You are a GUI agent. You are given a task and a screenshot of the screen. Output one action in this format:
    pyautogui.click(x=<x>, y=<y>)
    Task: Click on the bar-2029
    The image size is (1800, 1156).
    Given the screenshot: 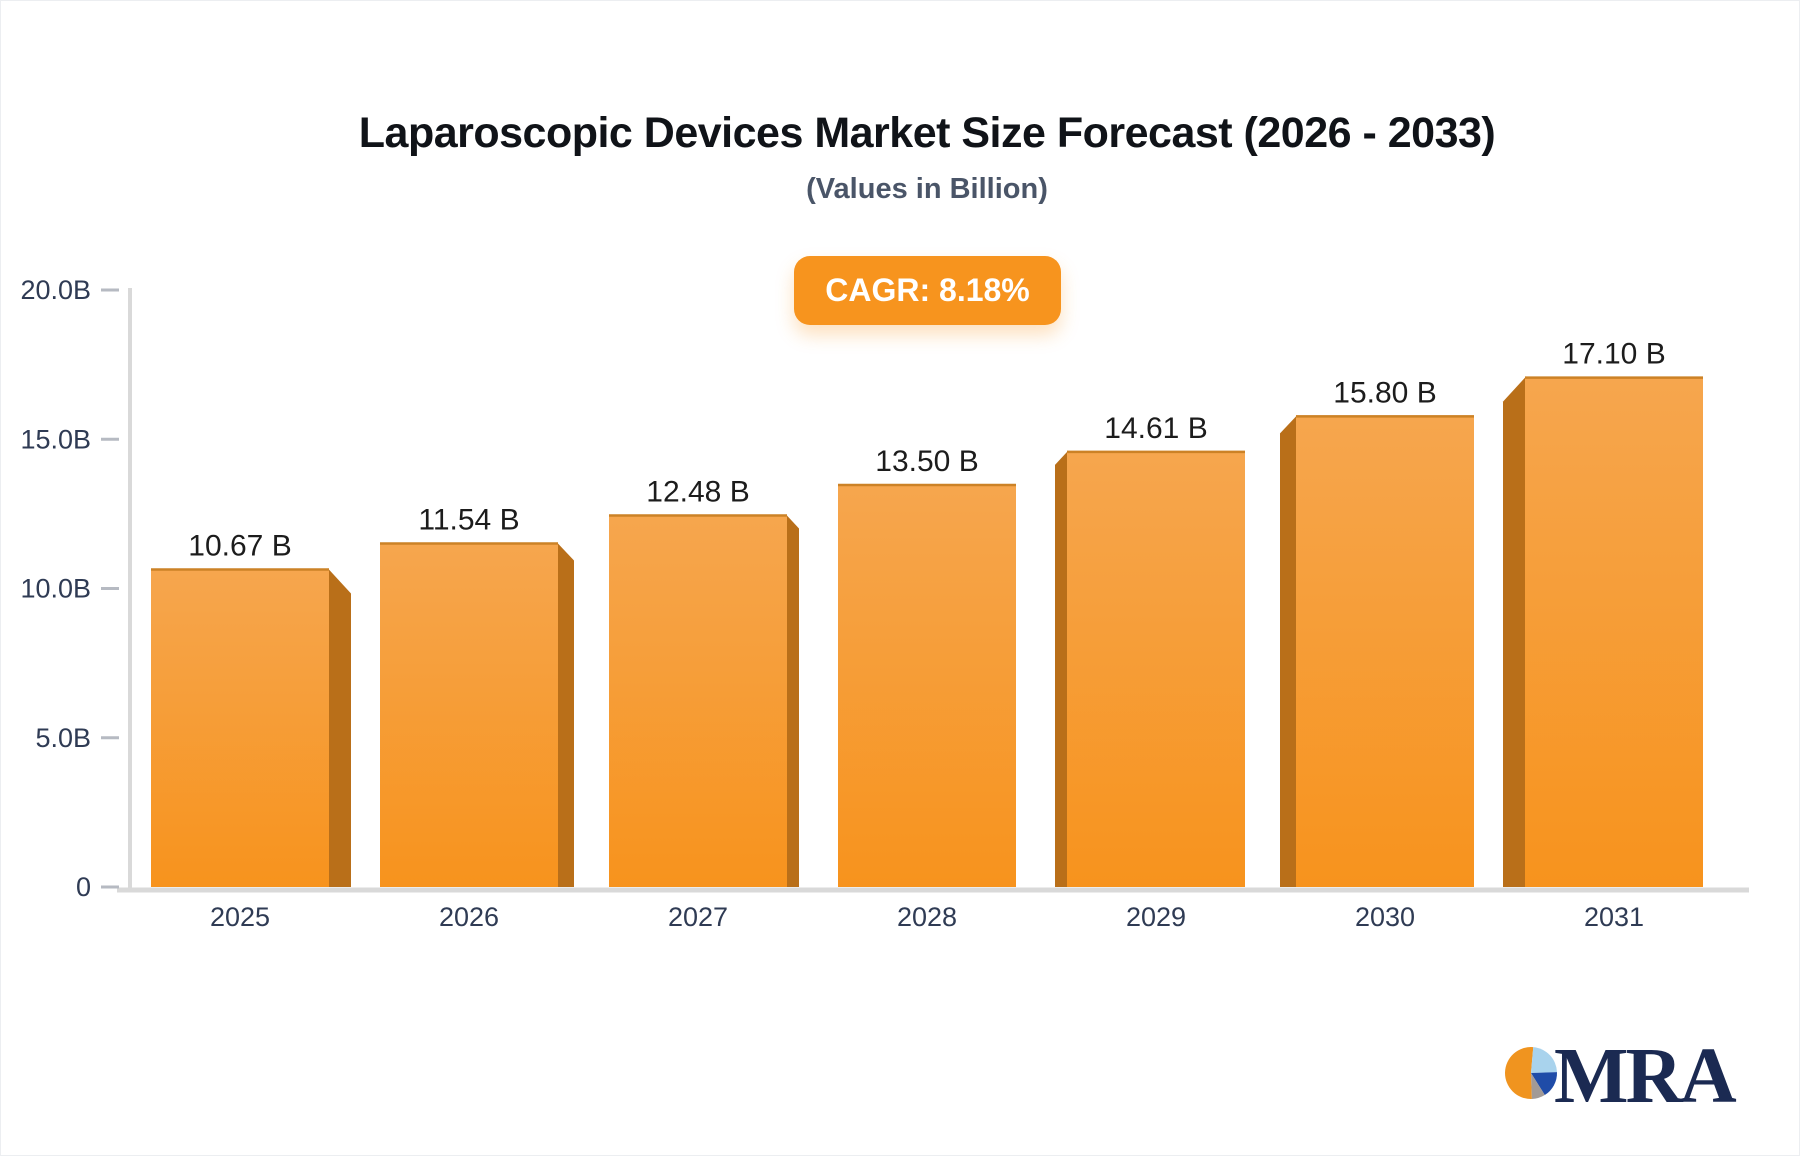 What is the action you would take?
    pyautogui.click(x=1156, y=668)
    